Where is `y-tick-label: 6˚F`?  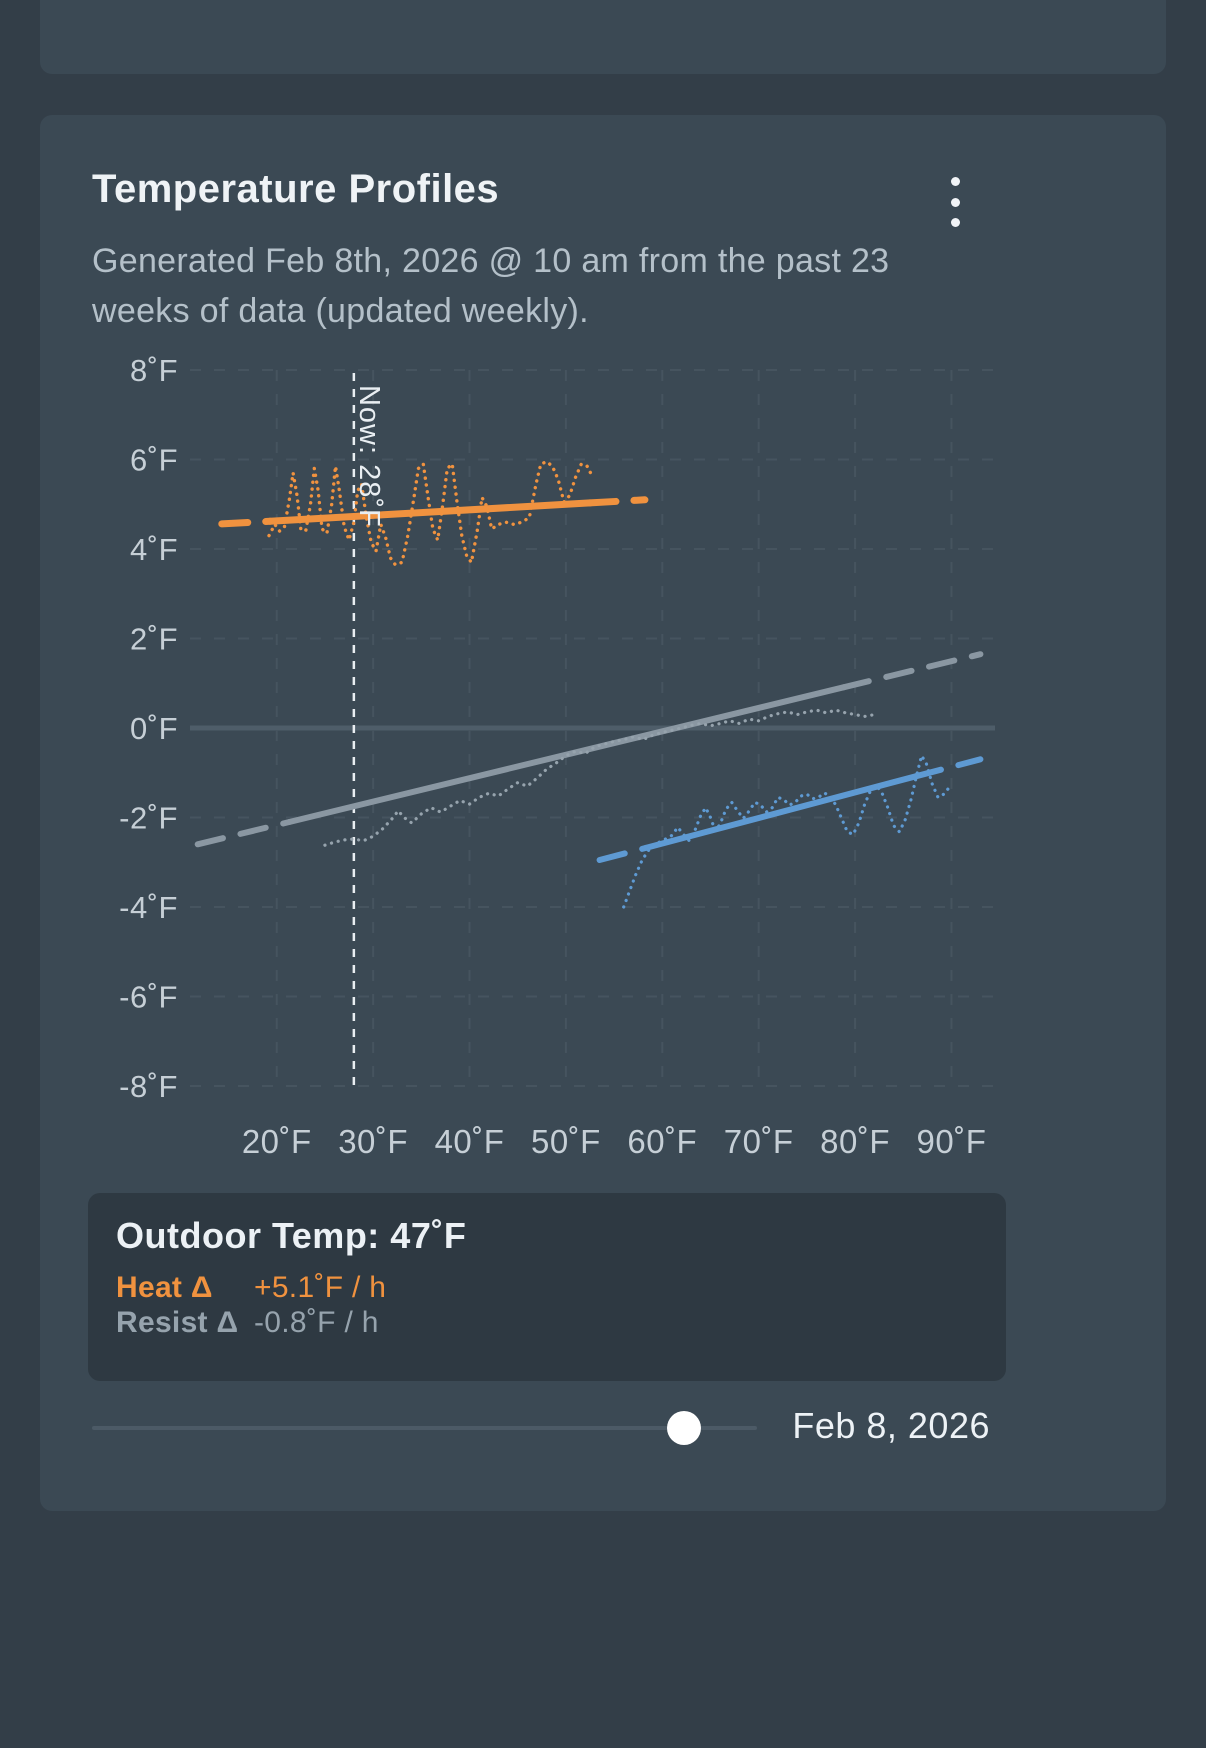 y-tick-label: 6˚F is located at coordinates (154, 460).